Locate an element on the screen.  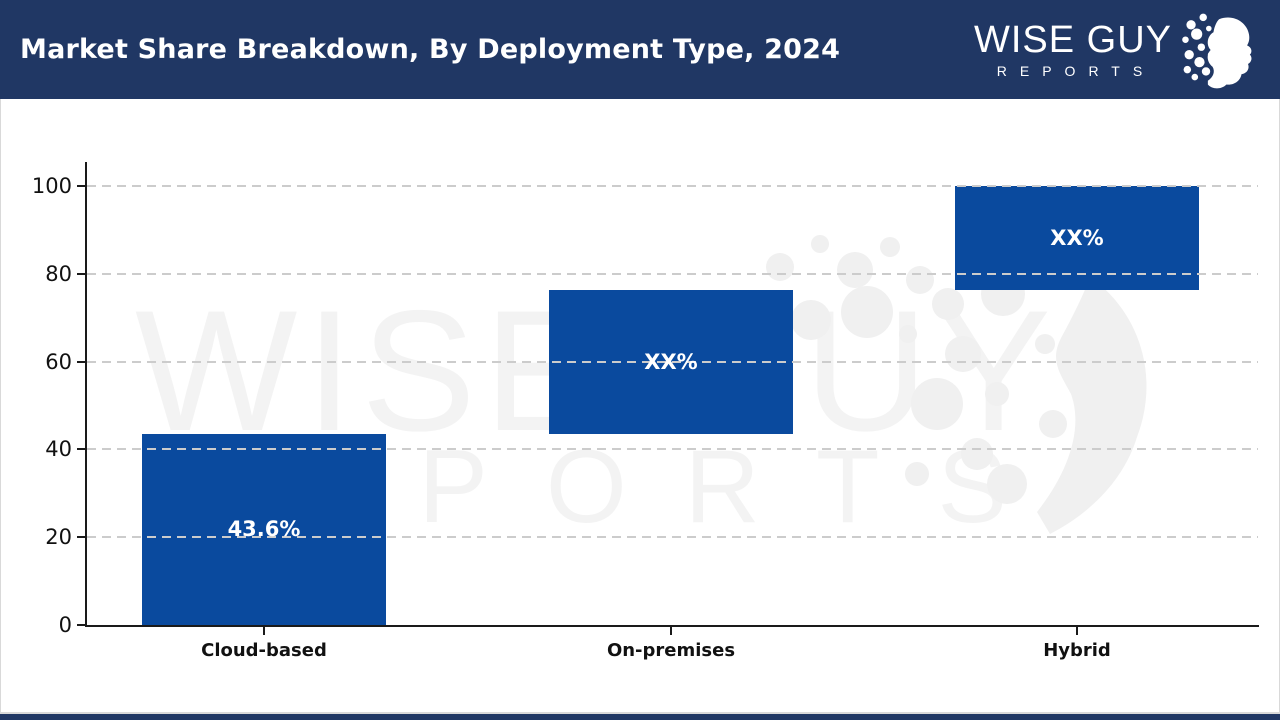
bar-cloud-based is located at coordinates (264, 529).